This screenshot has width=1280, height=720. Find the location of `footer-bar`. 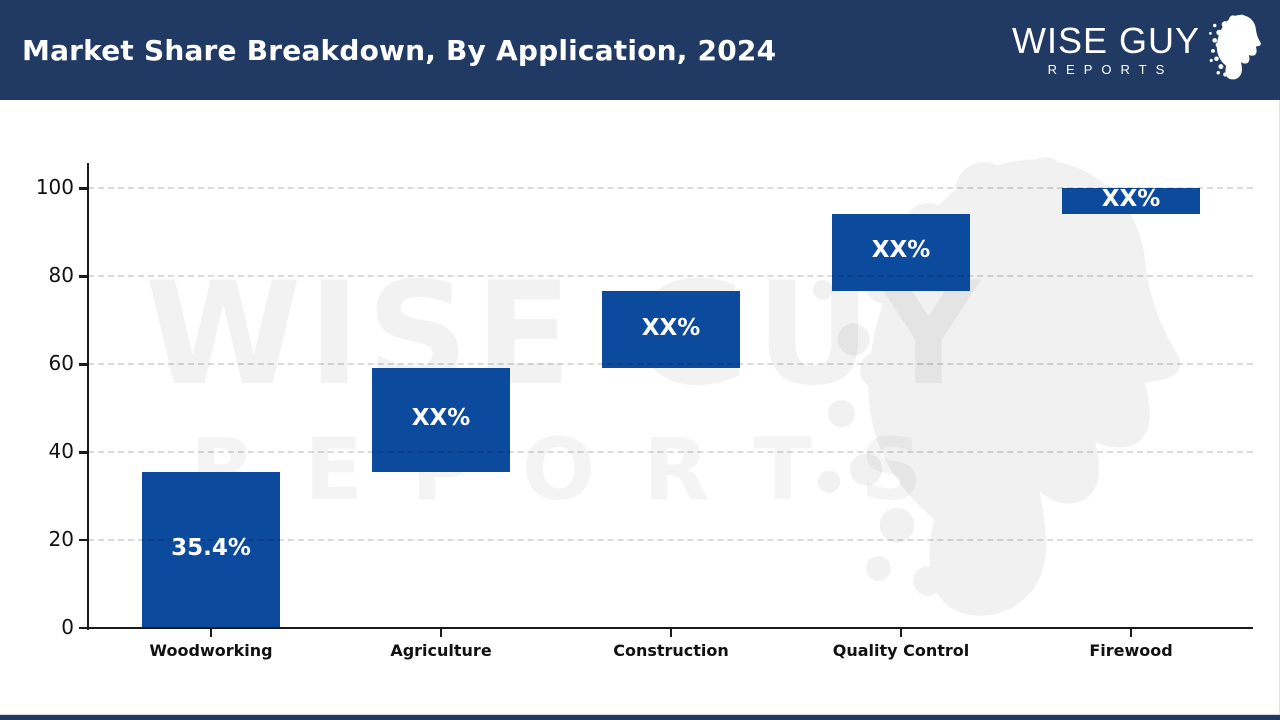

footer-bar is located at coordinates (640, 717).